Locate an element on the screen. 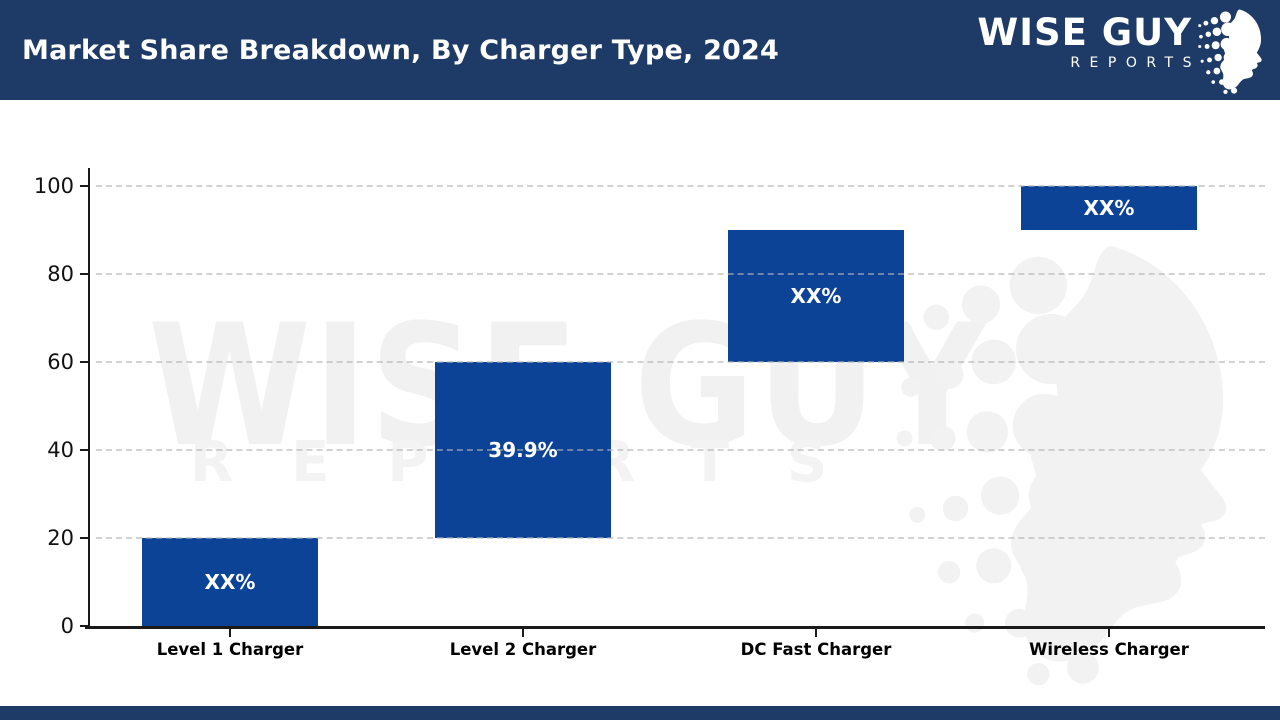  y-tick-label: 100 is located at coordinates (53, 186).